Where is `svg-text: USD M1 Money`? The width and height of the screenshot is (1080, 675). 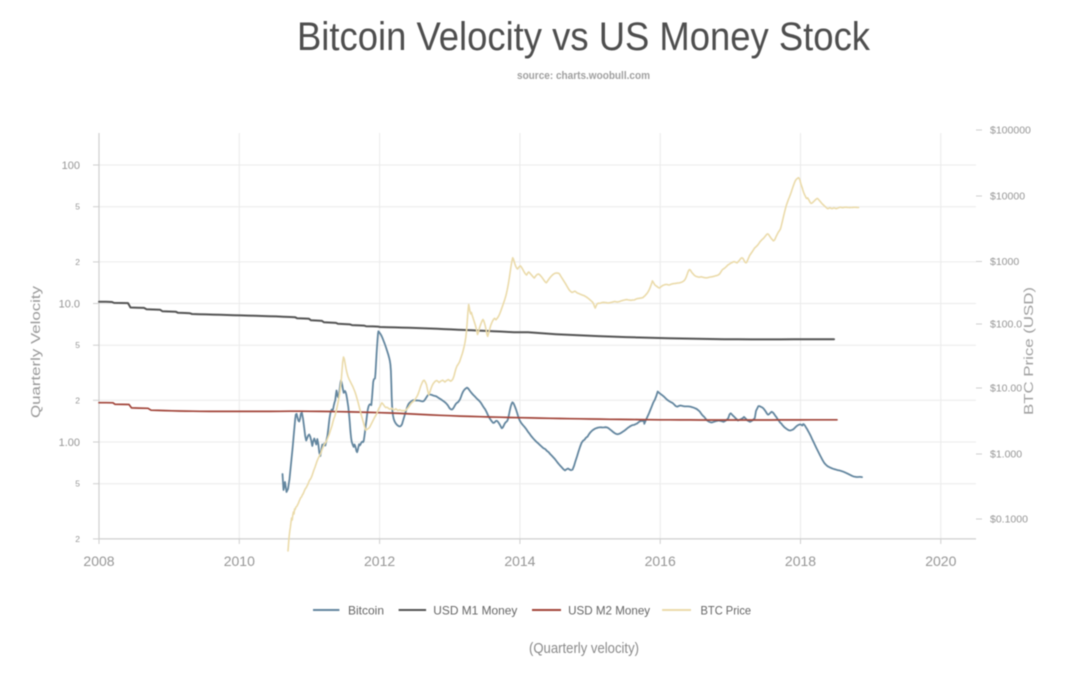 svg-text: USD M1 Money is located at coordinates (475, 611).